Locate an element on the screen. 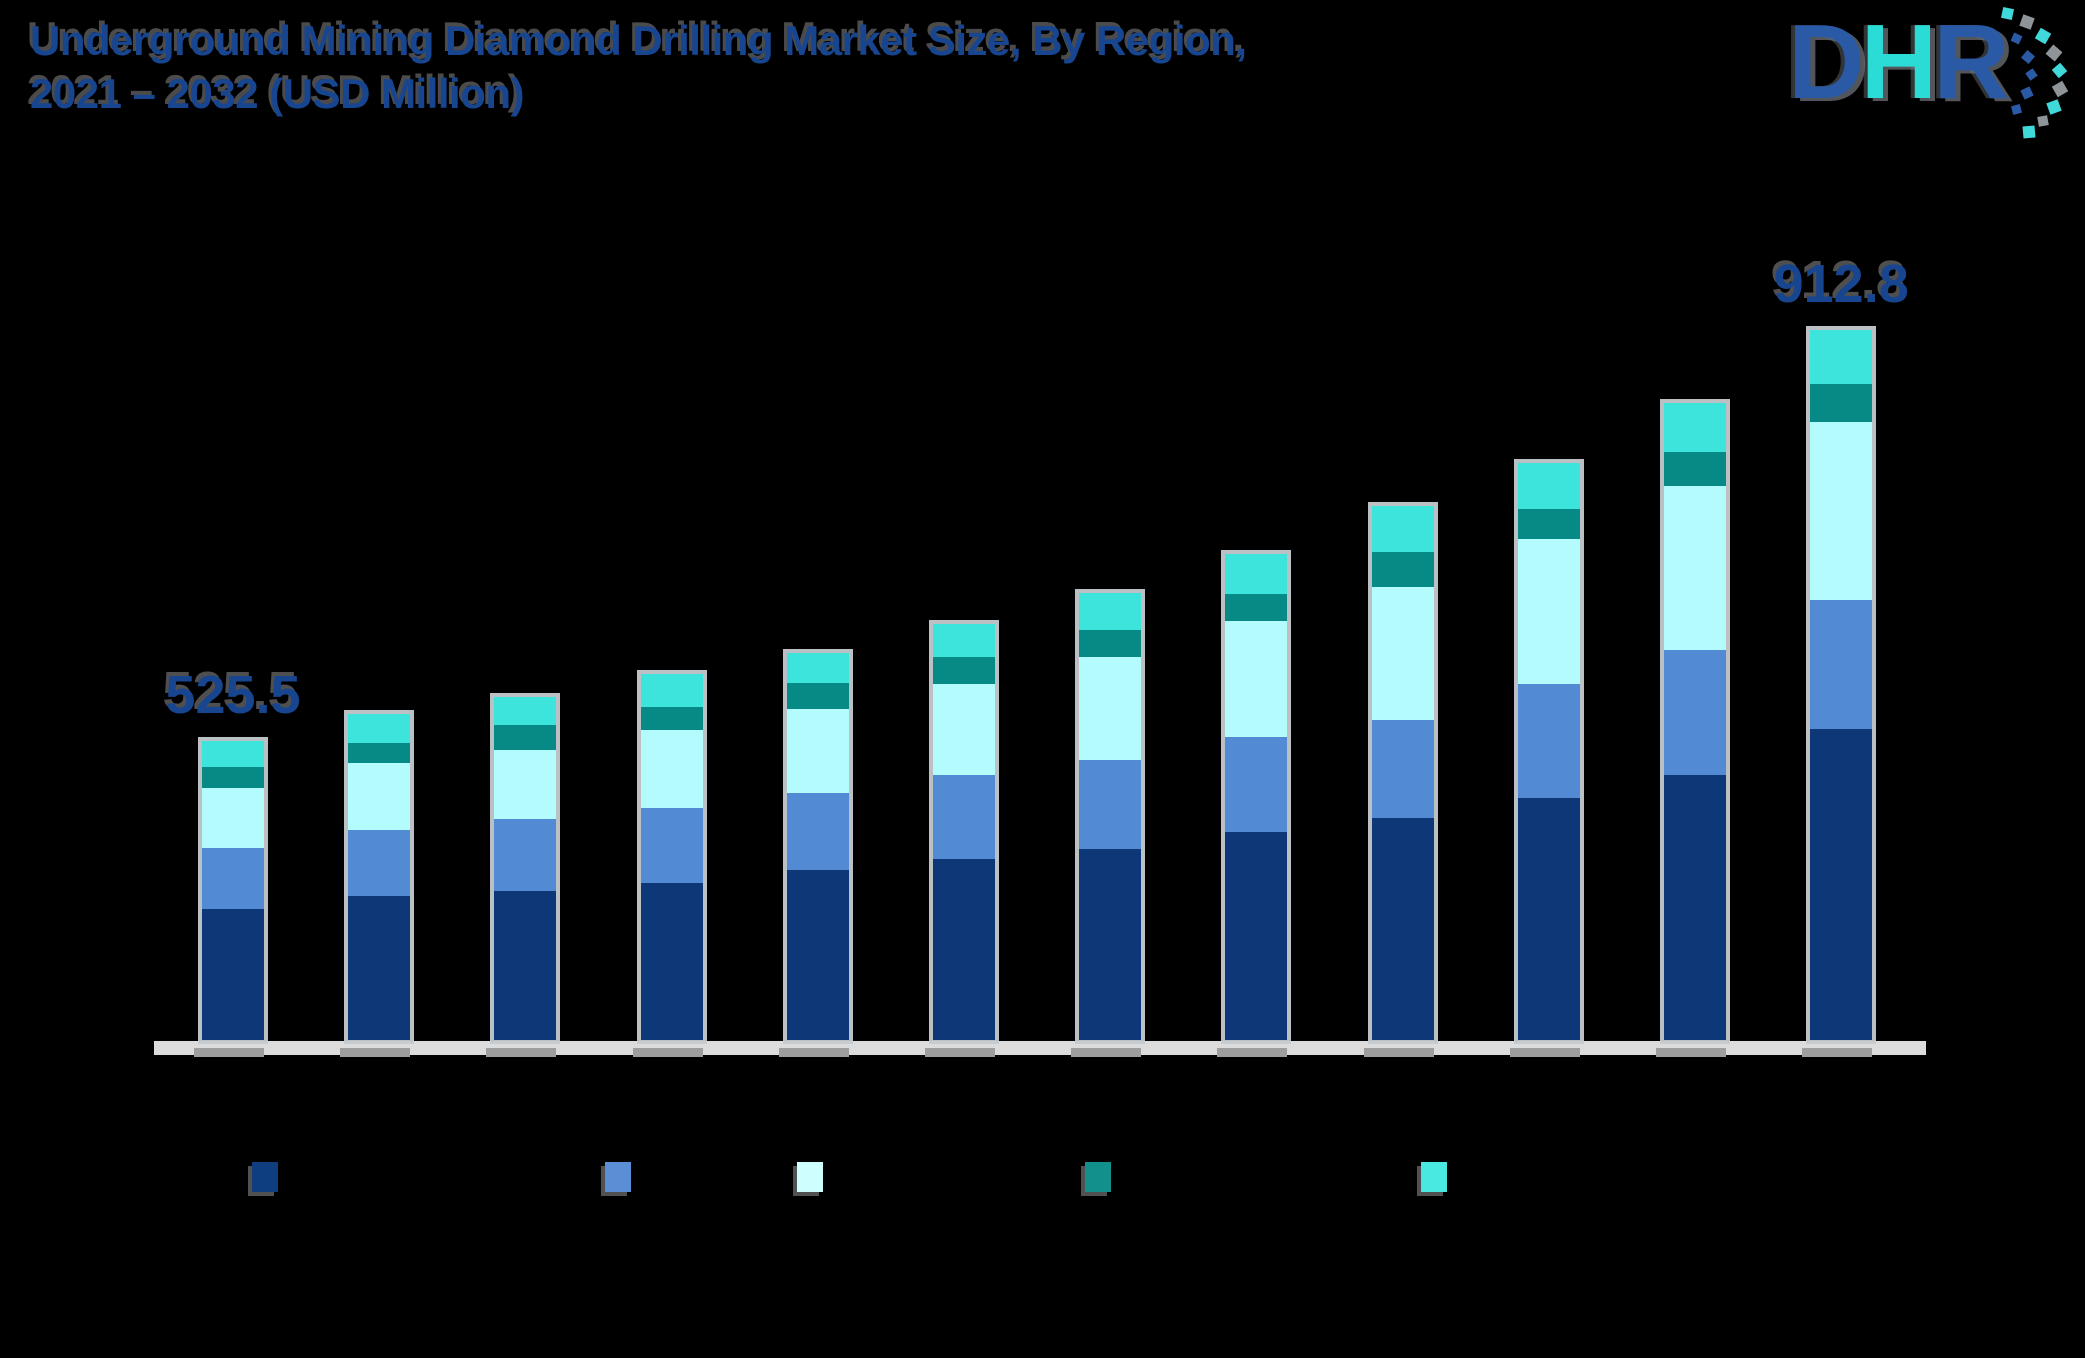  segment-3-pale-cyan-2032 is located at coordinates (1841, 511).